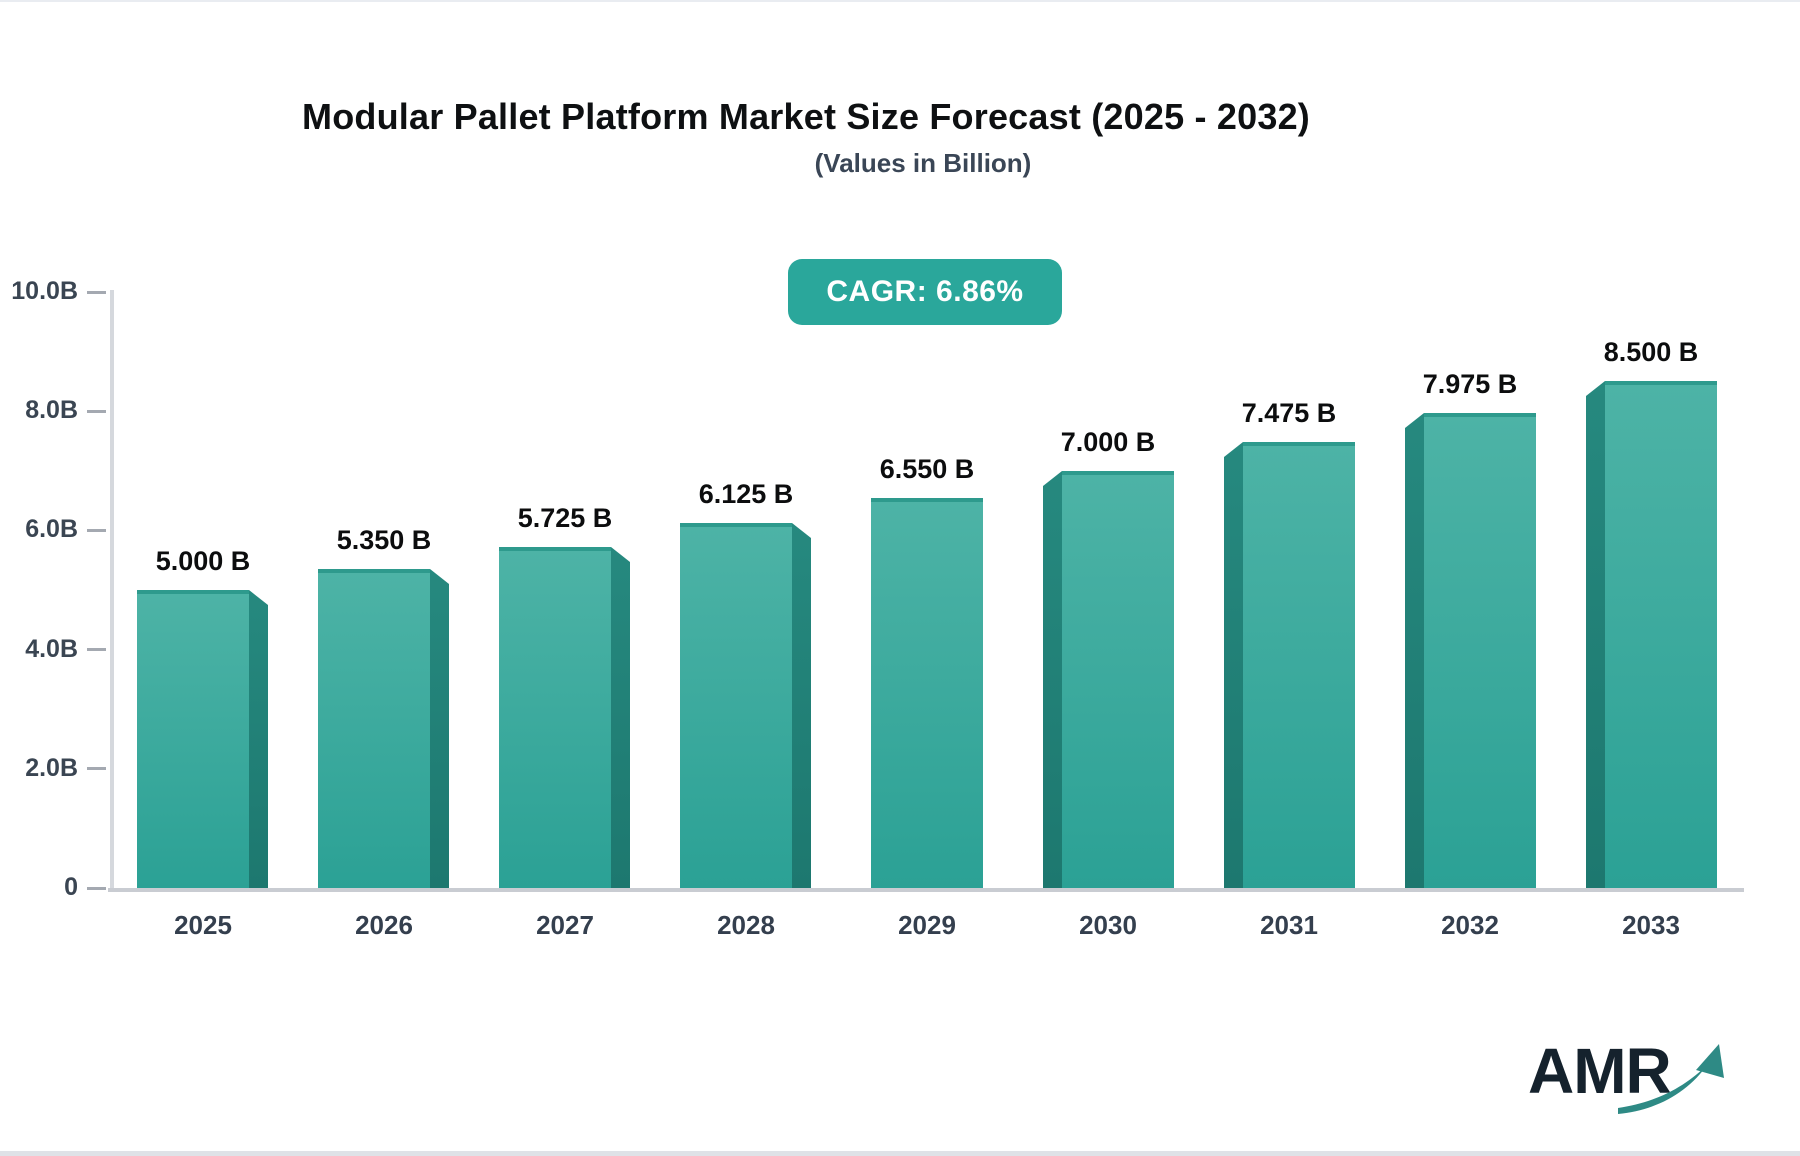 The image size is (1800, 1156). I want to click on bar-face-2032, so click(1480, 650).